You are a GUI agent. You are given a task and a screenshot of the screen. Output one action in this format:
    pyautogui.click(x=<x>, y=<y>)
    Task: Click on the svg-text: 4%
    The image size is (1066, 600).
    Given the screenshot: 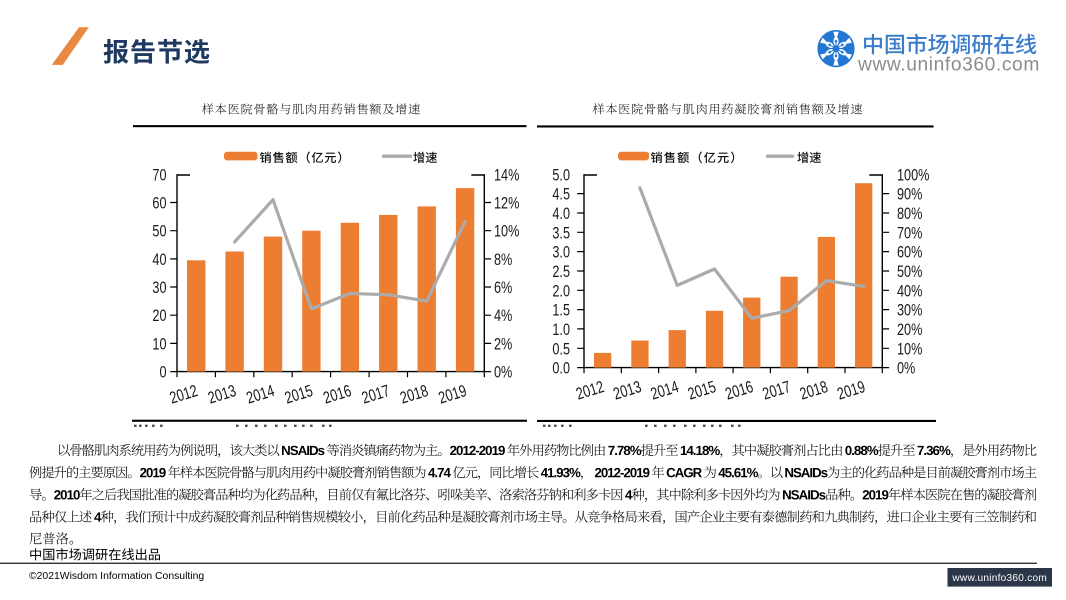 What is the action you would take?
    pyautogui.click(x=503, y=317)
    